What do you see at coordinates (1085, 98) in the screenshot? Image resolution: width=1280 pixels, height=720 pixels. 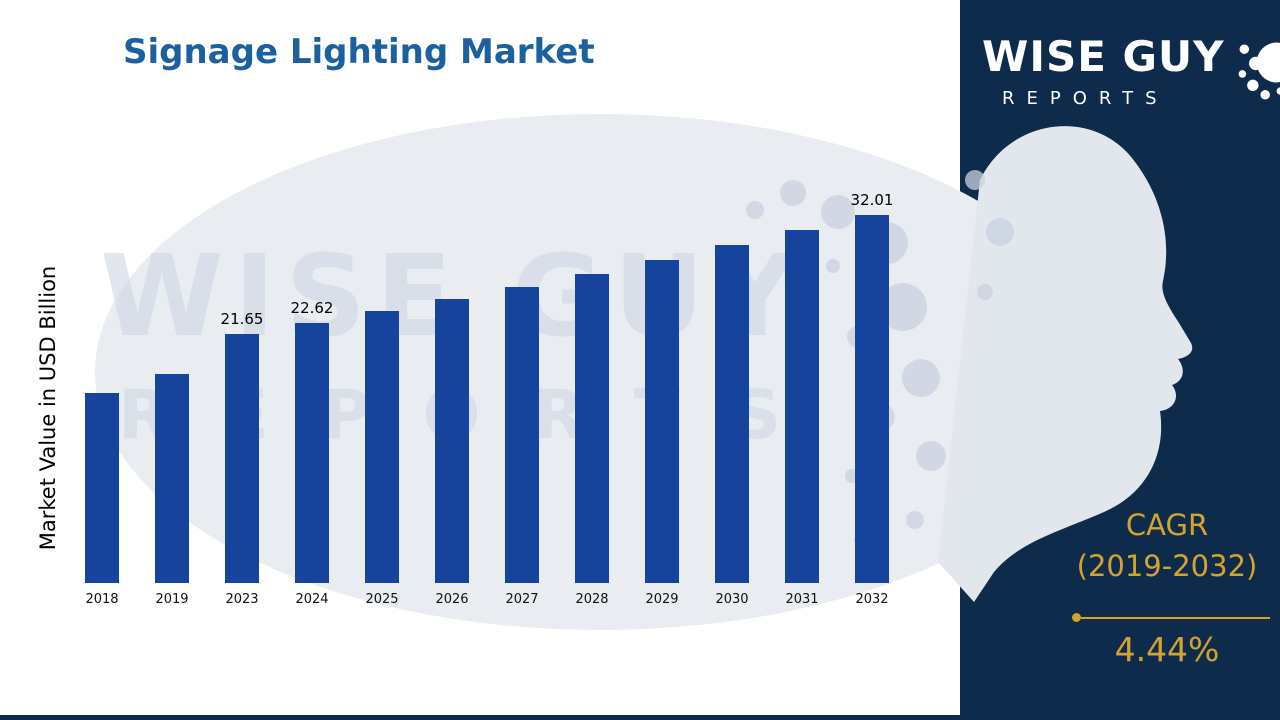 I see `brand-logo-subtitle: REPORTS` at bounding box center [1085, 98].